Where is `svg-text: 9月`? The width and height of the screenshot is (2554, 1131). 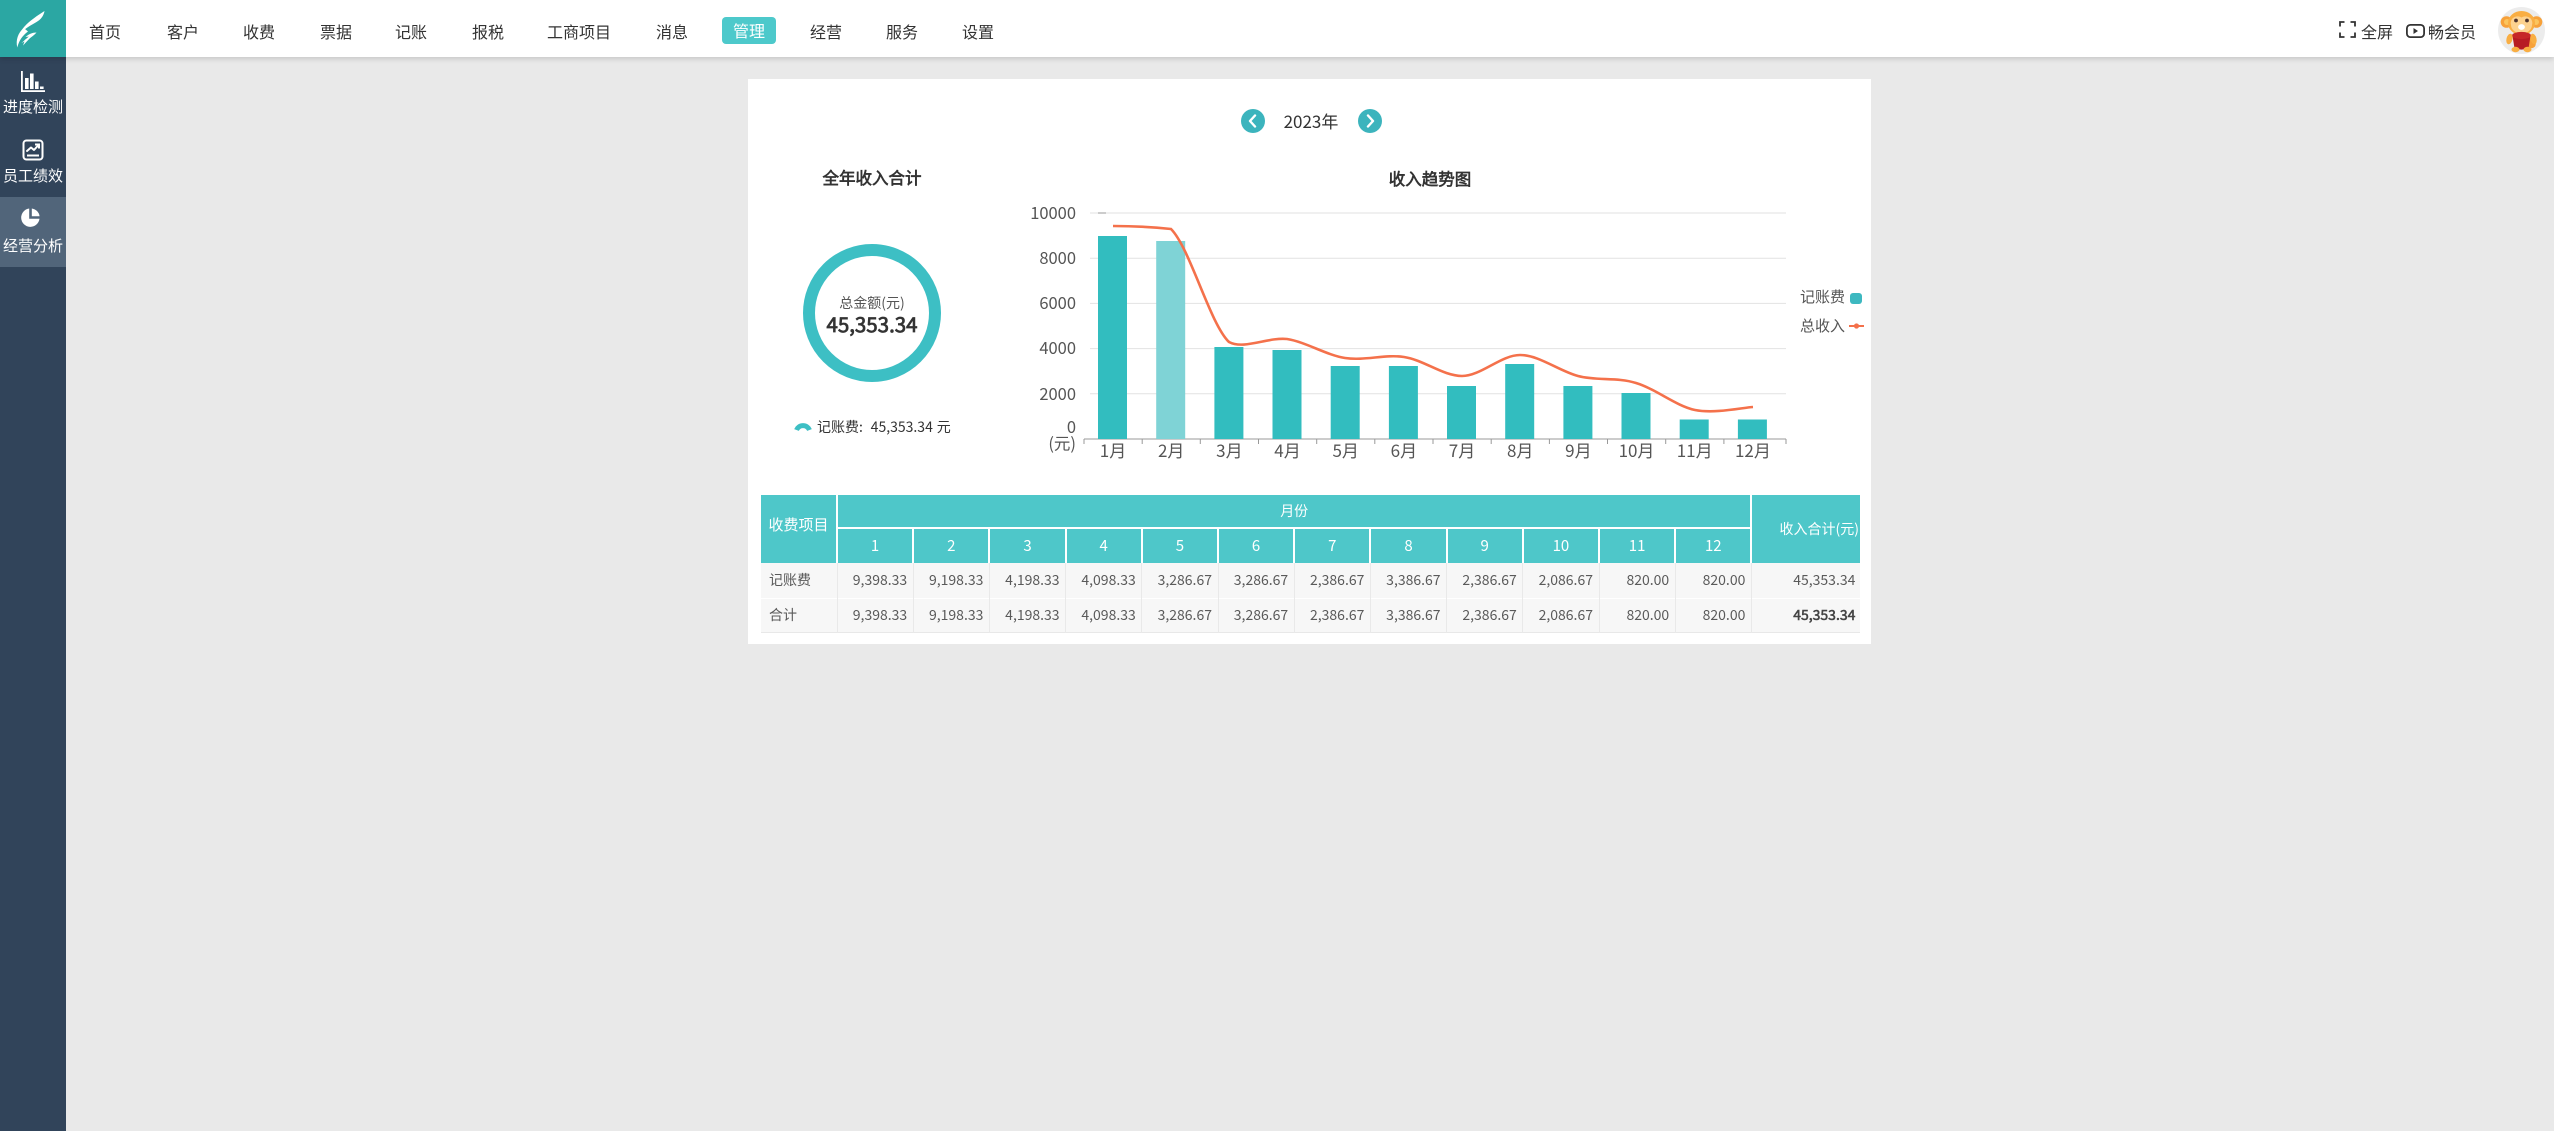
svg-text: 9月 is located at coordinates (1578, 449).